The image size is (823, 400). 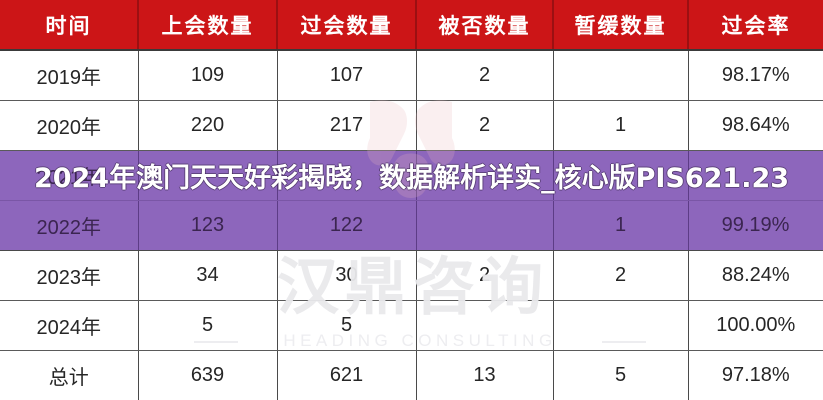 I want to click on table-cell-value: 99.19%, so click(x=755, y=225).